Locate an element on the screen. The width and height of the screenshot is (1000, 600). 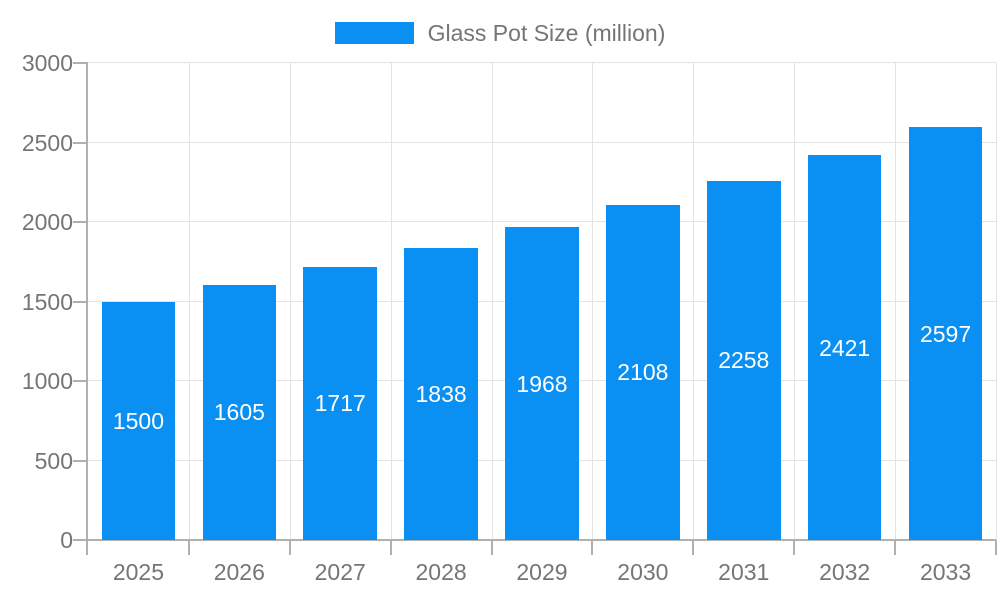
x-axis-label-2027: 2027 is located at coordinates (340, 572).